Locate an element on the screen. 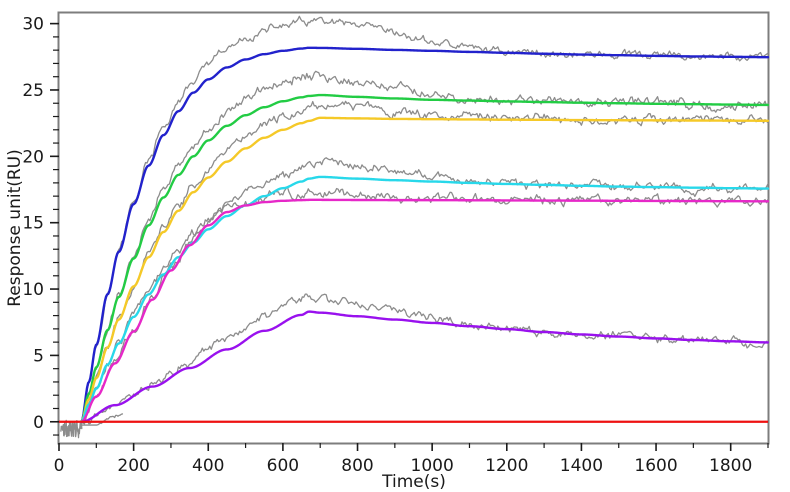  pre-injection-noise is located at coordinates (71, 429).